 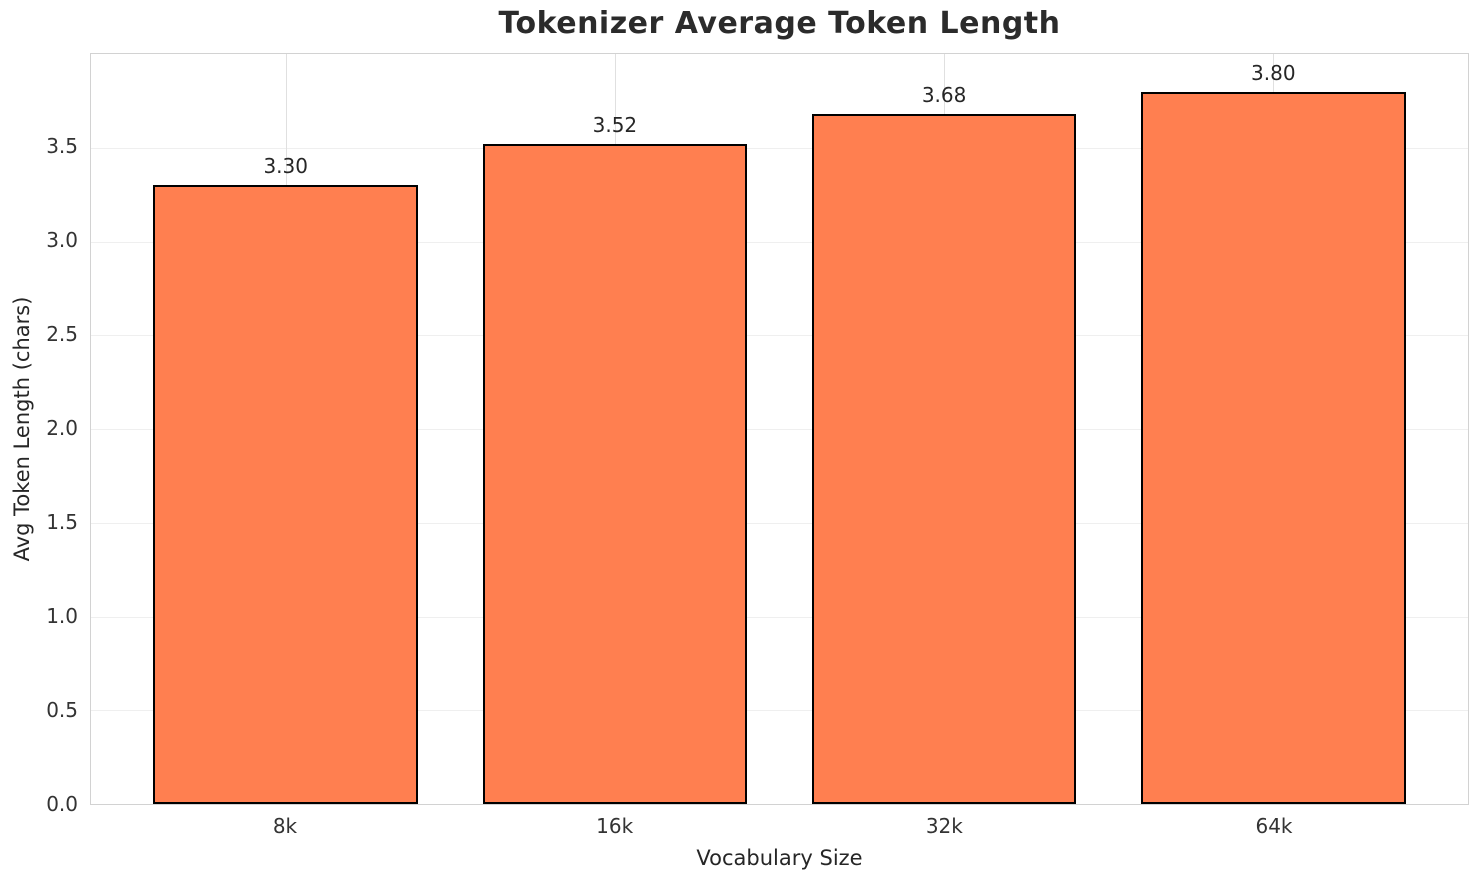 What do you see at coordinates (615, 826) in the screenshot?
I see `xtick-label-16k: 16k` at bounding box center [615, 826].